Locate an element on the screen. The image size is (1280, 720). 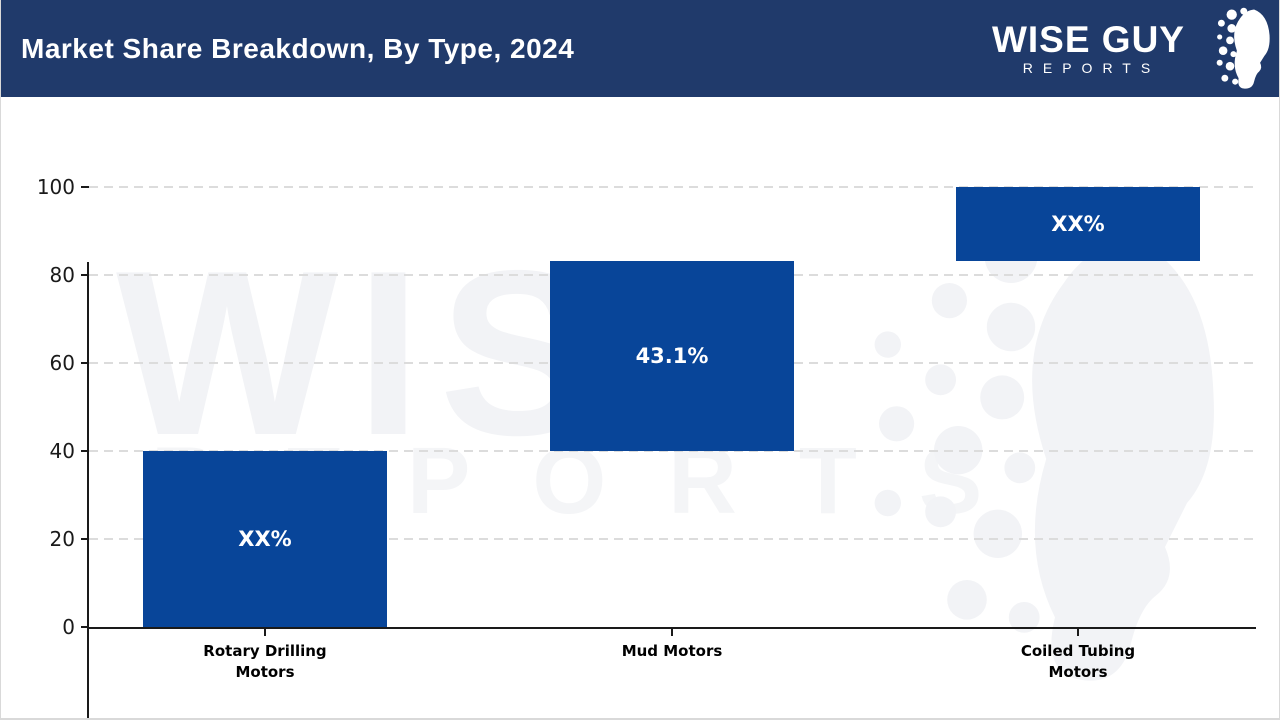
y-tick-label: 20 is located at coordinates (62, 539).